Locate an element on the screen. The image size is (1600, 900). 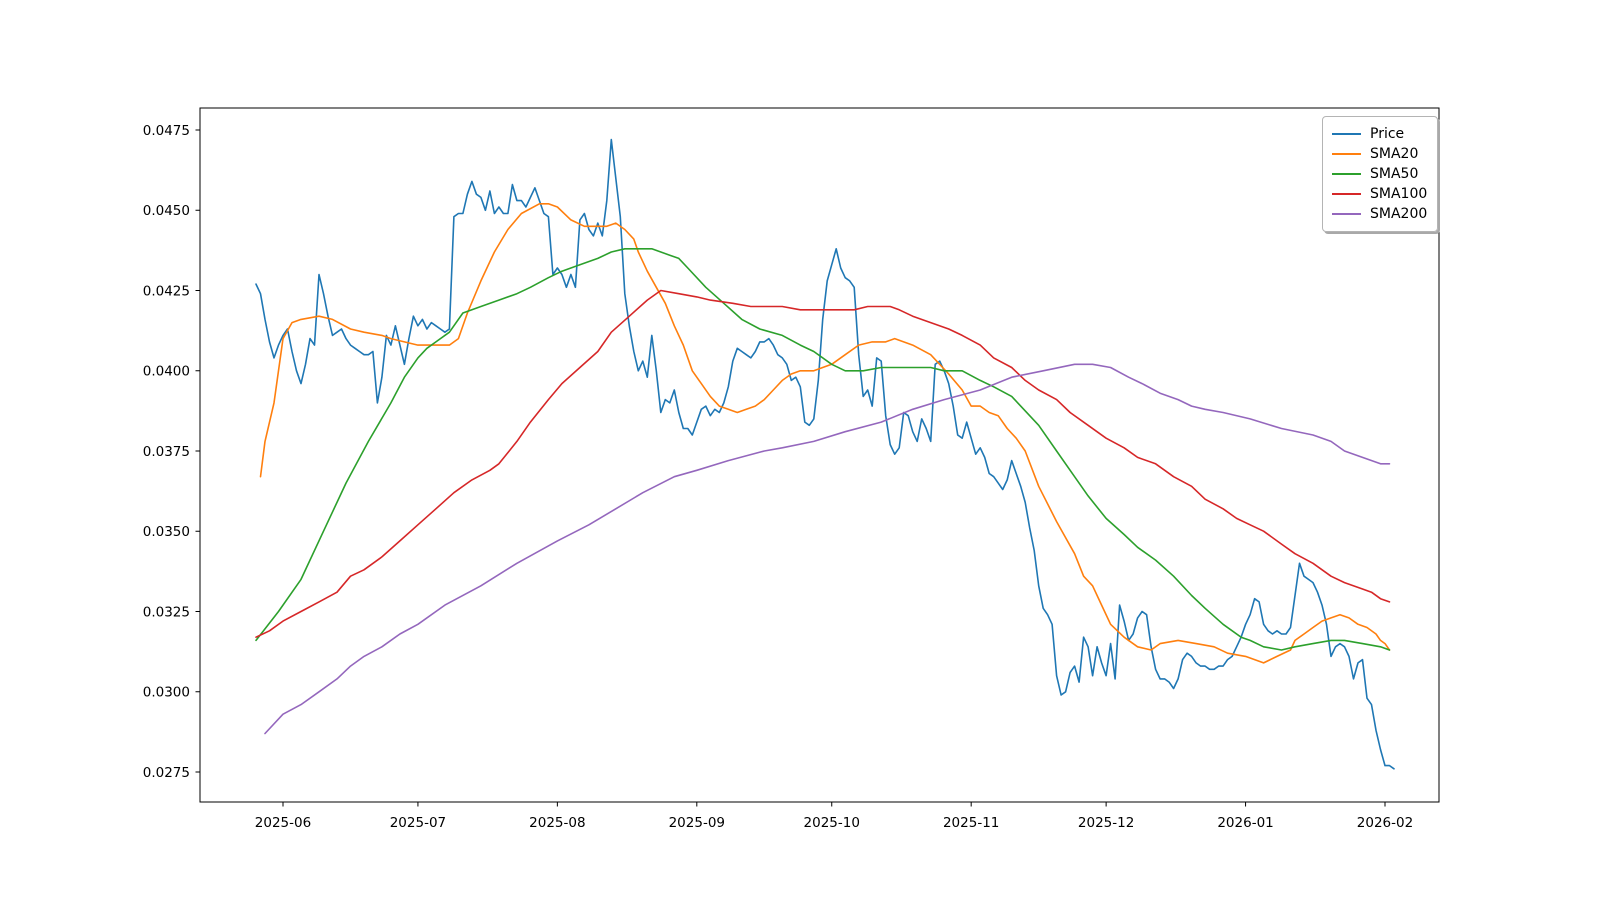
y-tick-label: 0.0375 is located at coordinates (166, 452).